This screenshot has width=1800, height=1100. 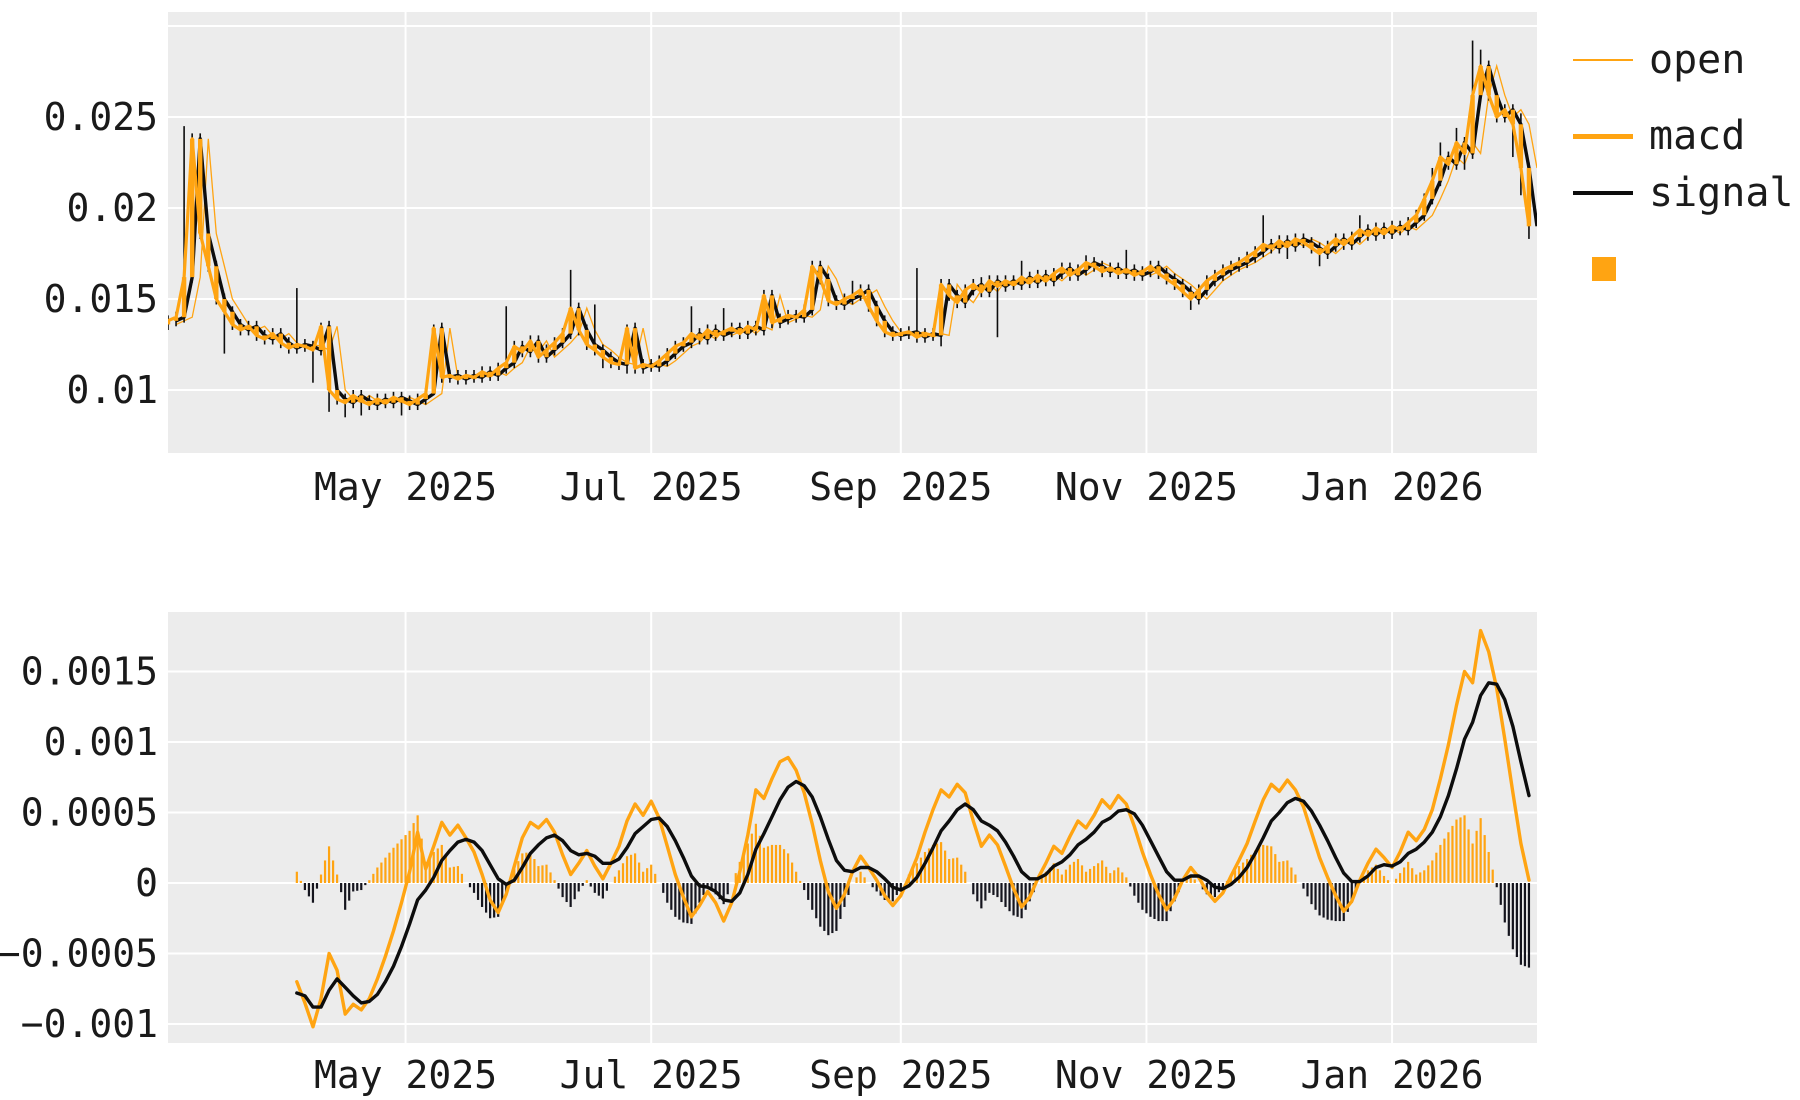 I want to click on open-line-swatch, so click(x=1603, y=60).